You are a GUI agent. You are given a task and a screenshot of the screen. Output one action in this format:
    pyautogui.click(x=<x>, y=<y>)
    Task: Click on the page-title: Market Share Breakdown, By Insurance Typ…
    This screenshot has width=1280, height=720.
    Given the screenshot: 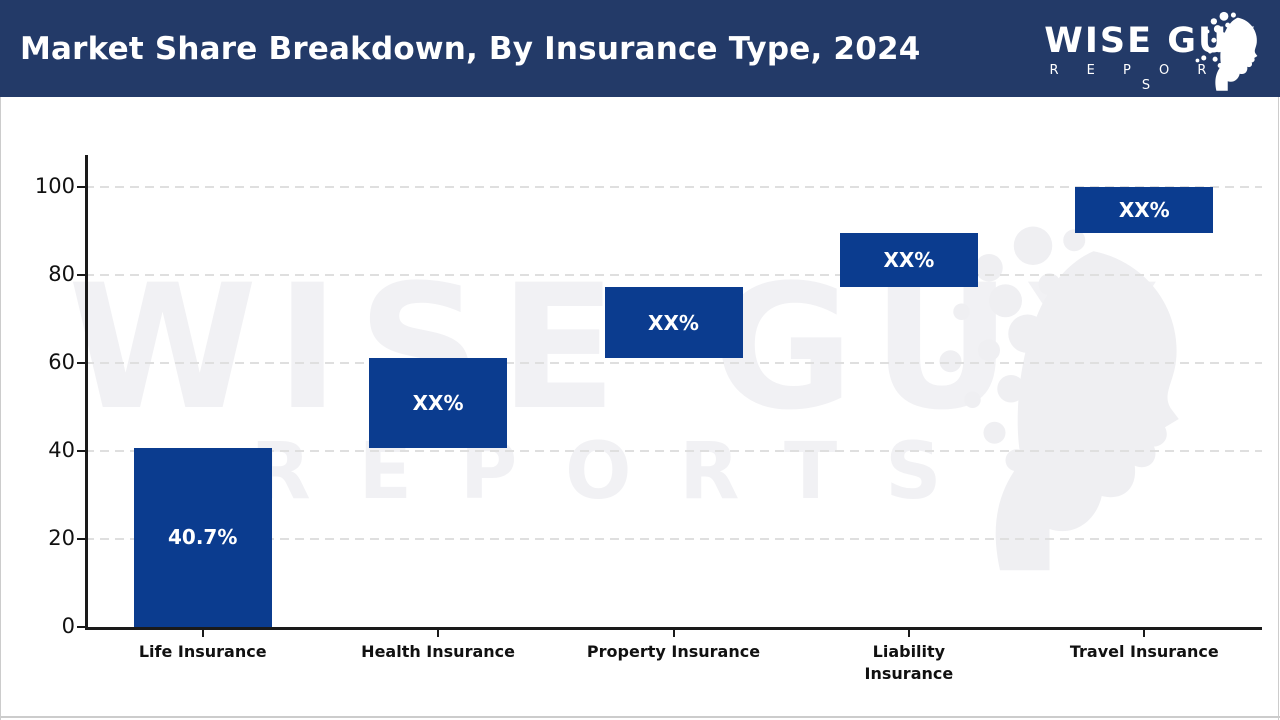 What is the action you would take?
    pyautogui.click(x=470, y=48)
    